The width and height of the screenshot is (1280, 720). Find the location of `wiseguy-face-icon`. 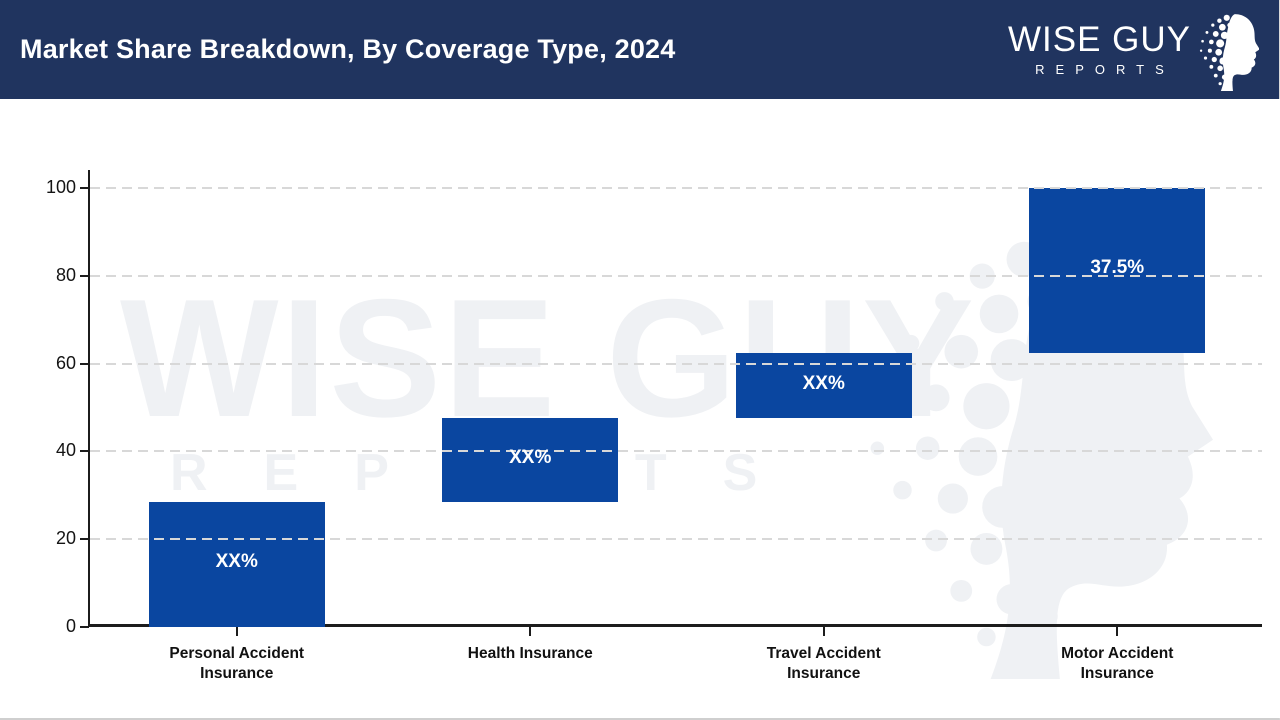

wiseguy-face-icon is located at coordinates (1226, 50).